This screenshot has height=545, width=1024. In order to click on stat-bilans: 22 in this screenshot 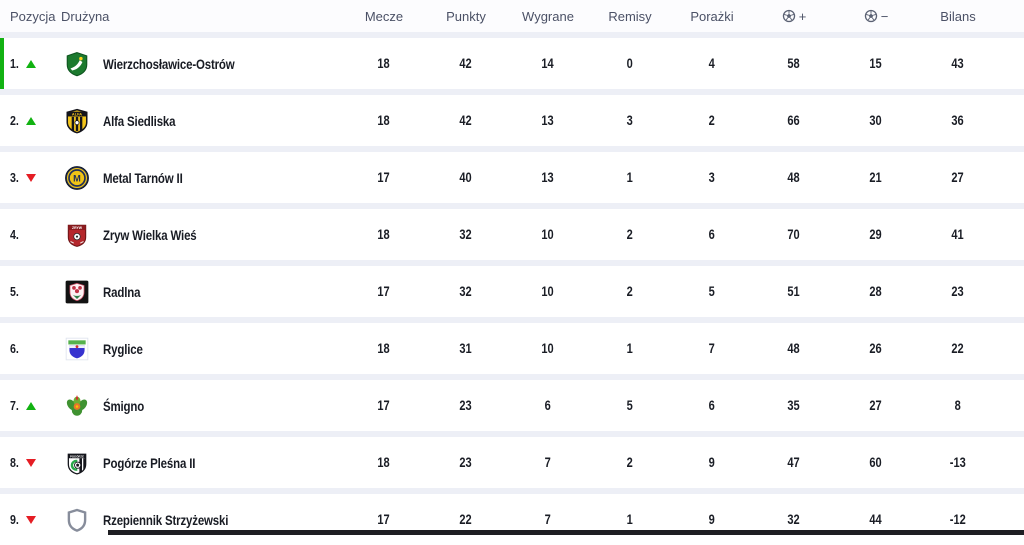, I will do `click(958, 348)`.